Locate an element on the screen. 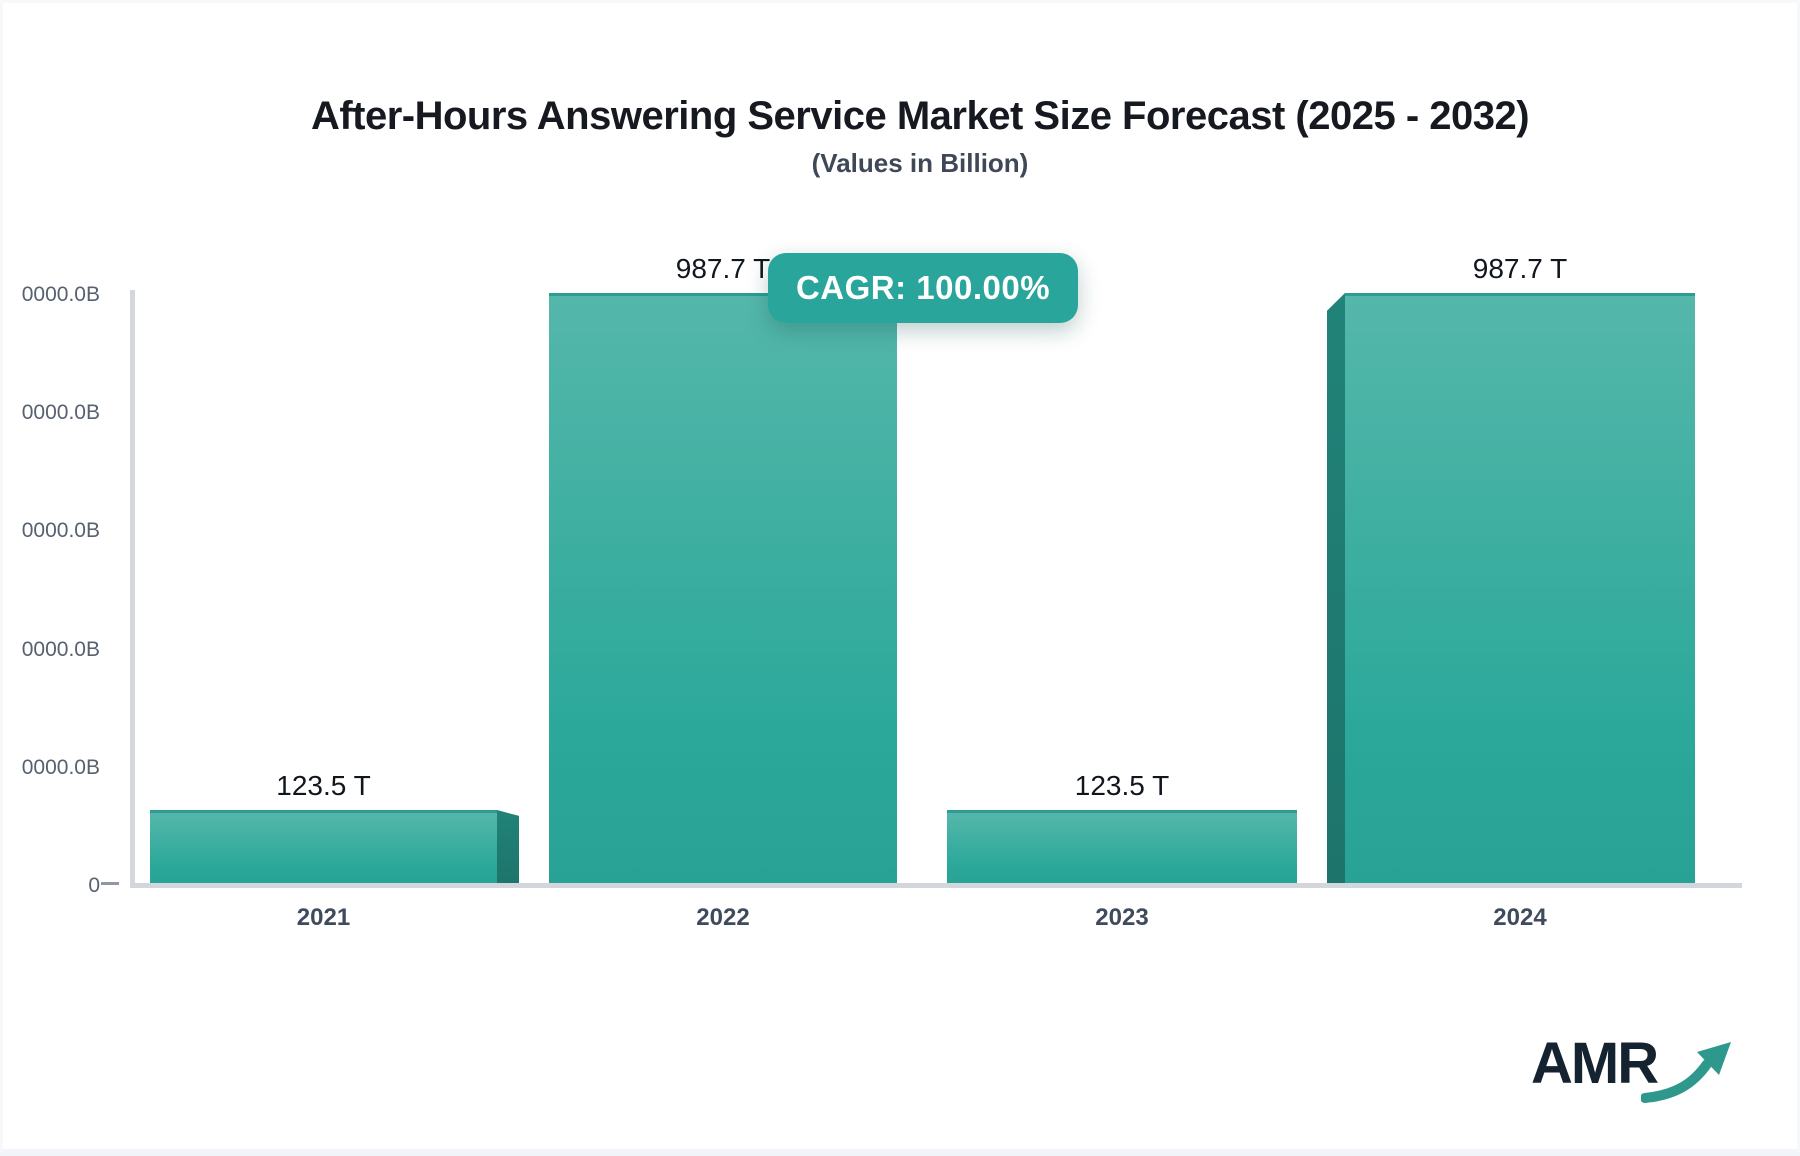 This screenshot has height=1156, width=1800. cagr-badge: CAGR: 100.00% is located at coordinates (923, 288).